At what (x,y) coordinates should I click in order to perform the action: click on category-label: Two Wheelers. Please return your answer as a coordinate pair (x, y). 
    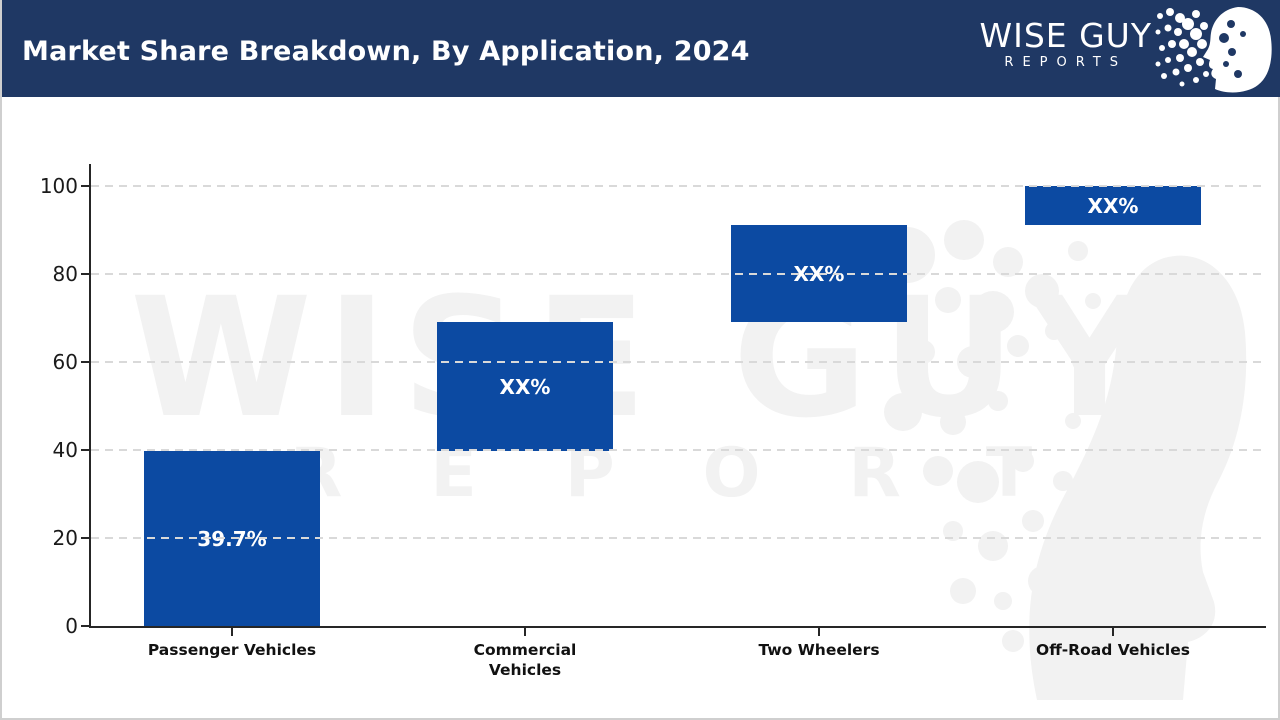
    Looking at the image, I should click on (819, 650).